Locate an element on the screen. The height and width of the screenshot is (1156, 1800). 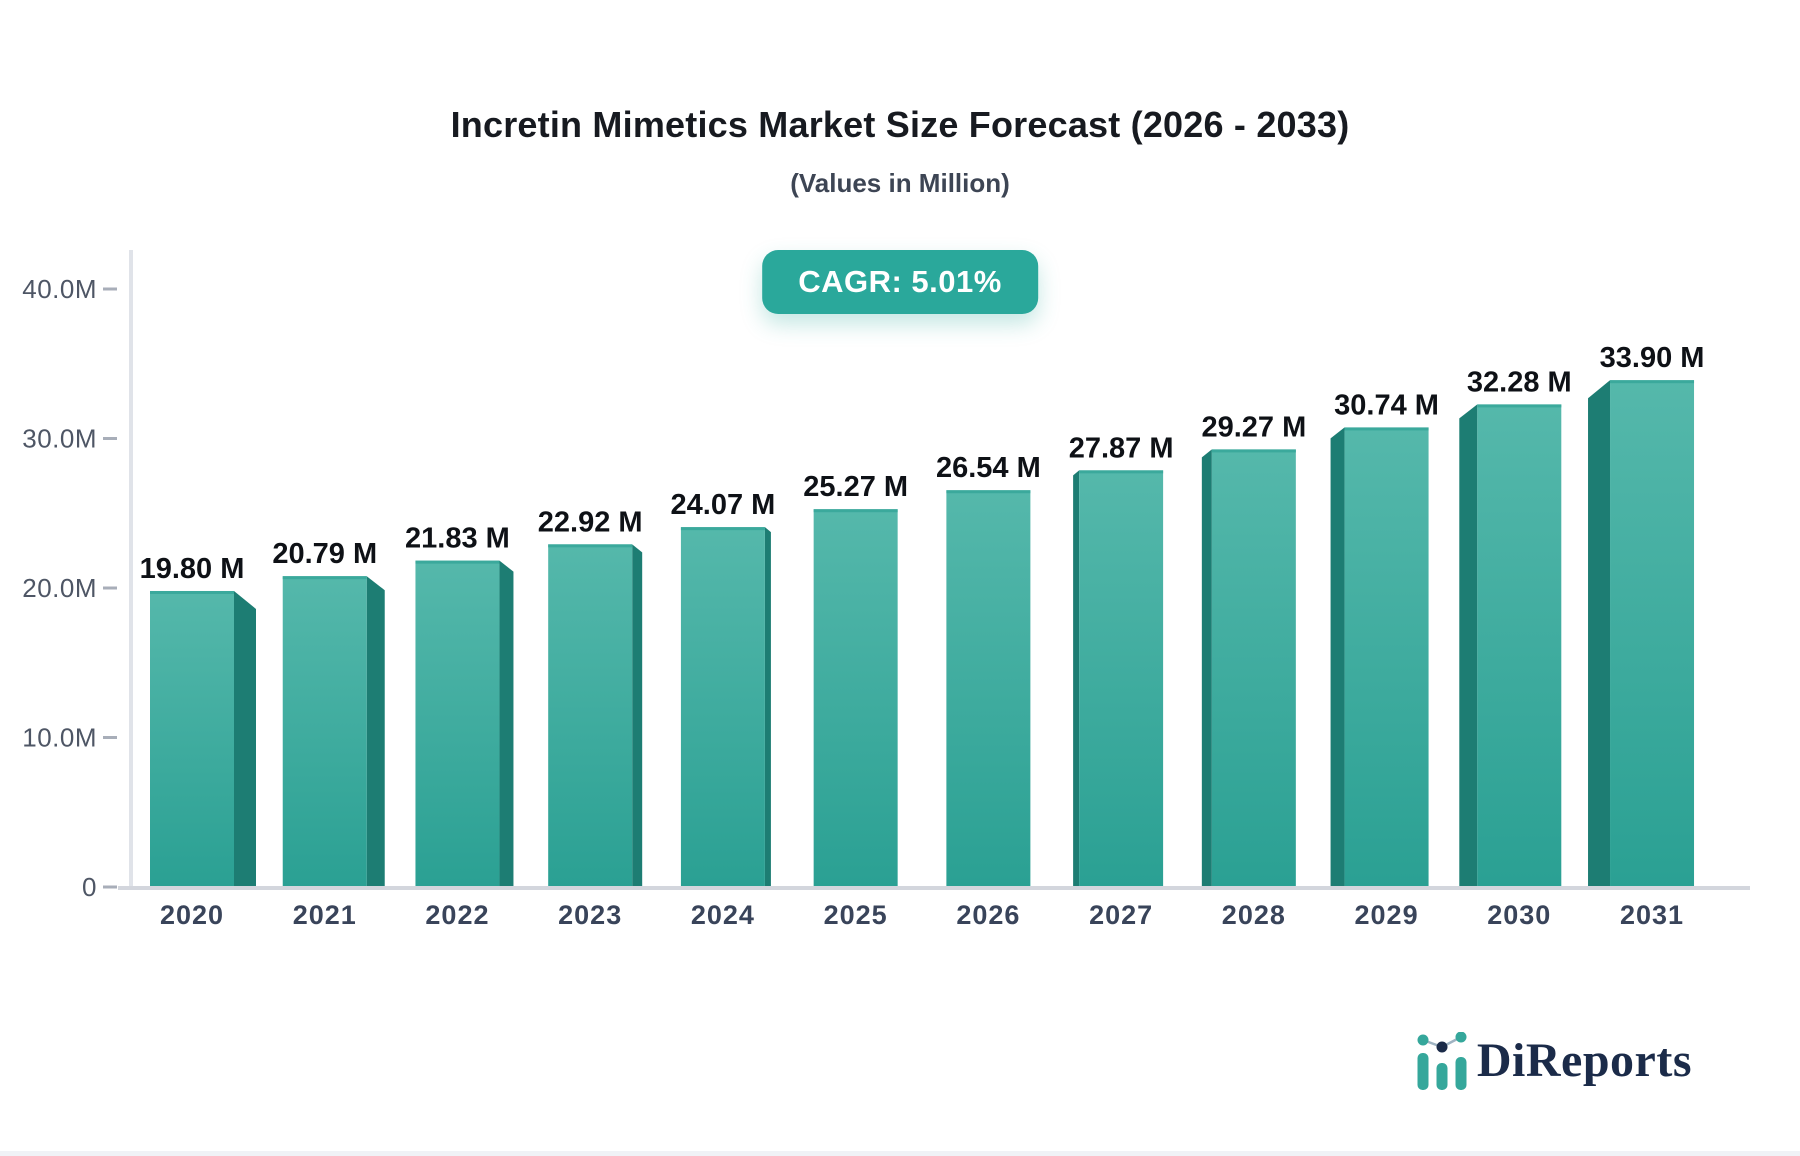
bar-value-label: 19.80 M is located at coordinates (192, 569).